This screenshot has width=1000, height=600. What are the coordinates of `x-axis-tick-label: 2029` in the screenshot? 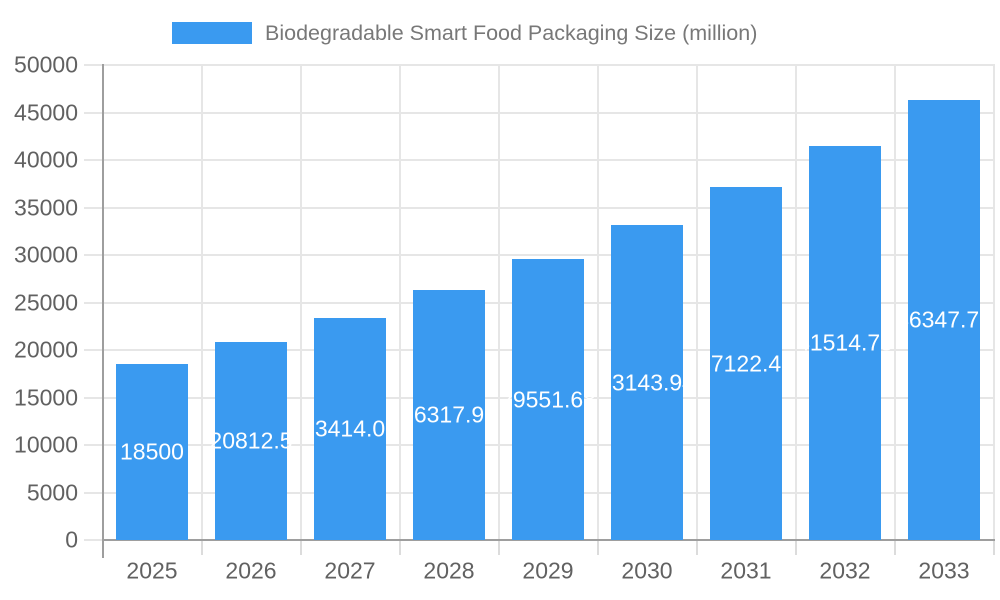 It's located at (548, 570).